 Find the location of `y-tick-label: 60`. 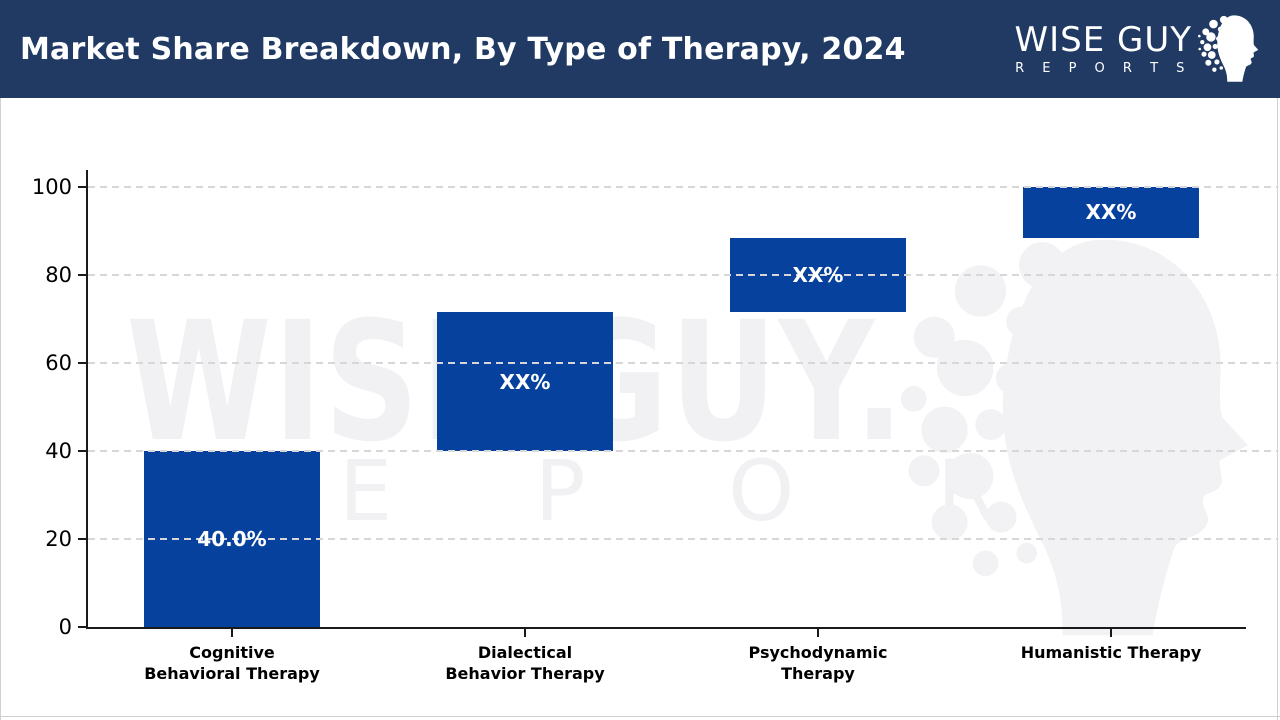

y-tick-label: 60 is located at coordinates (58, 363).